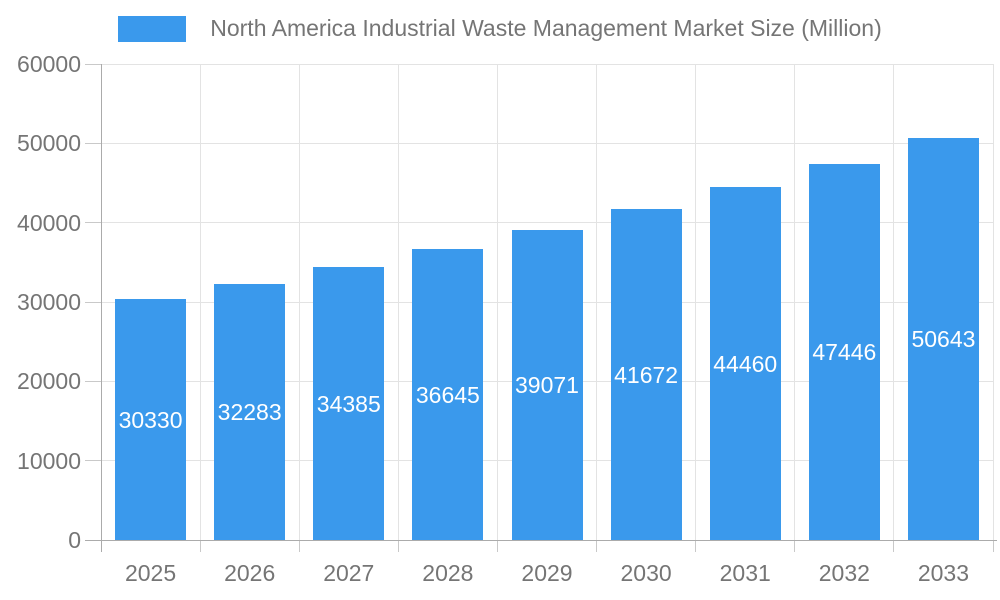  What do you see at coordinates (49, 222) in the screenshot?
I see `y-axis-label: 40000` at bounding box center [49, 222].